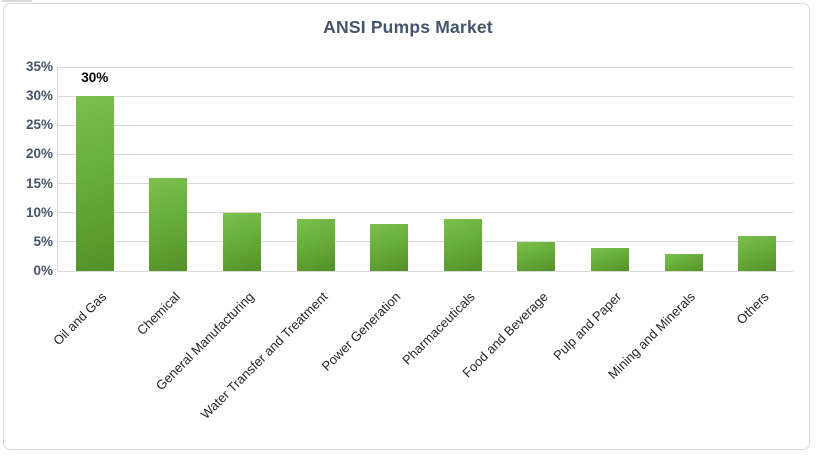 The width and height of the screenshot is (816, 457). Describe the element at coordinates (95, 78) in the screenshot. I see `bar-data-label-0: 30%` at that location.